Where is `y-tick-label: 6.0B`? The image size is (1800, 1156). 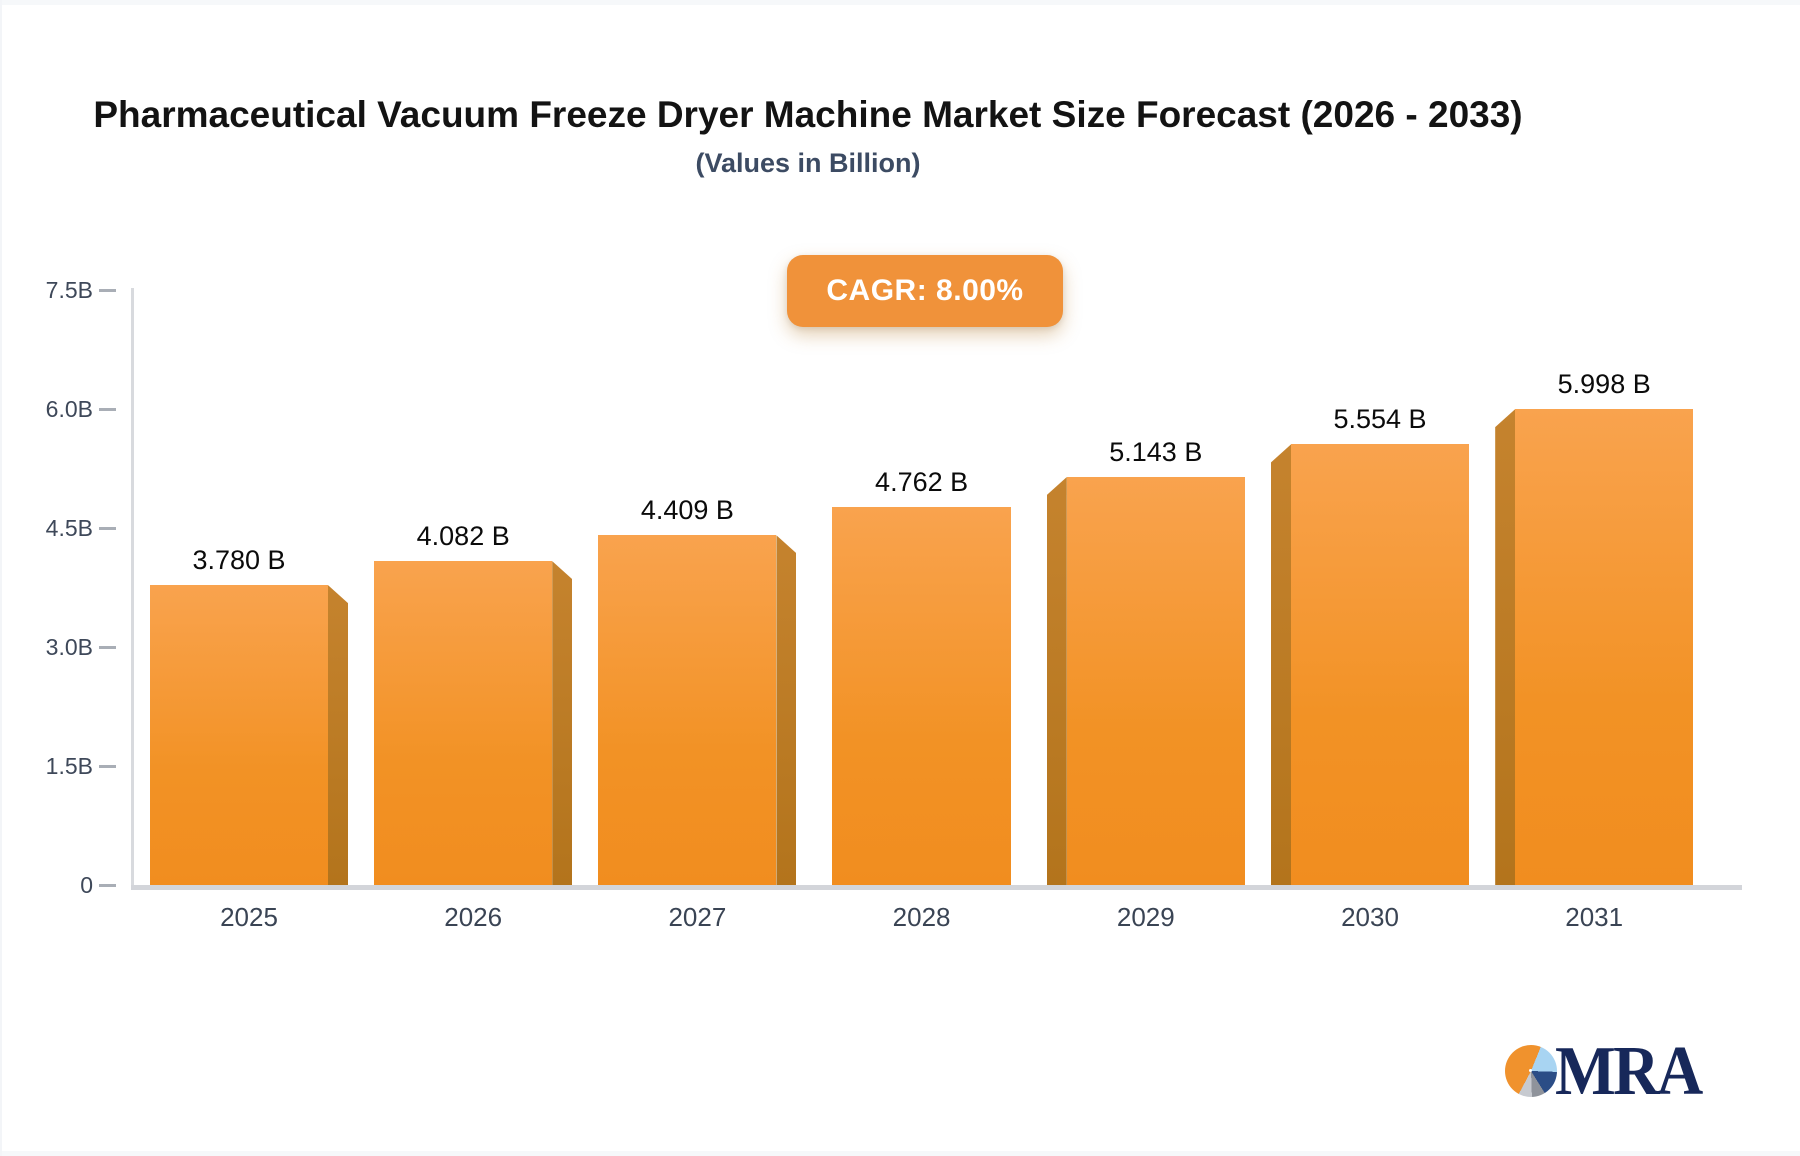
y-tick-label: 6.0B is located at coordinates (69, 408).